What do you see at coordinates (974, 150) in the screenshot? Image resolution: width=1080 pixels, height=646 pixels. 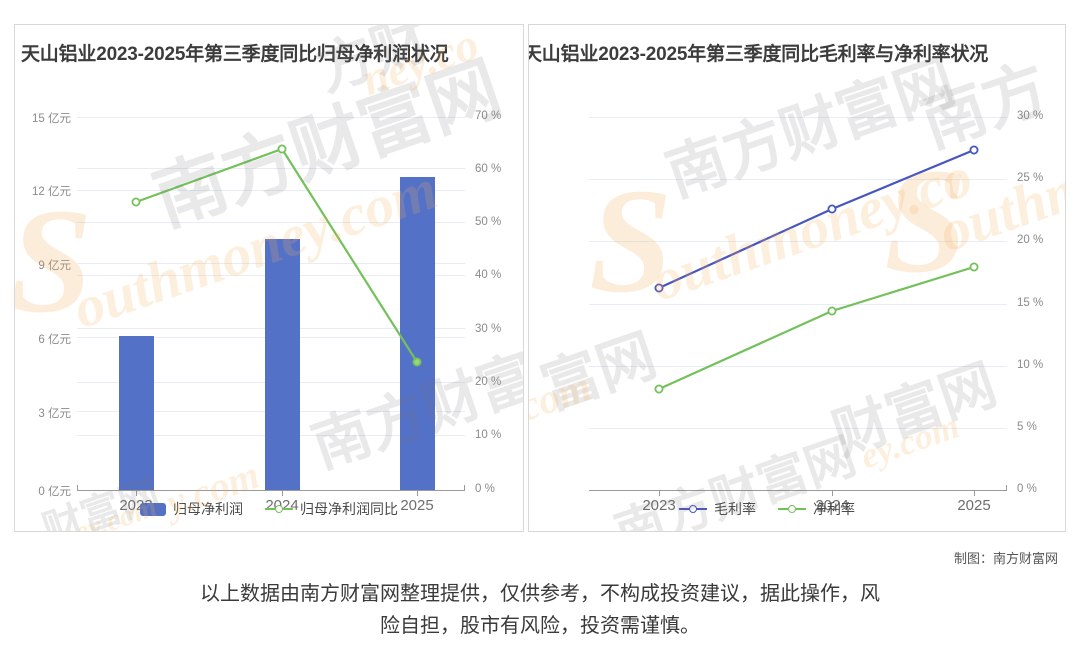 I see `gross-margin-point-2025` at bounding box center [974, 150].